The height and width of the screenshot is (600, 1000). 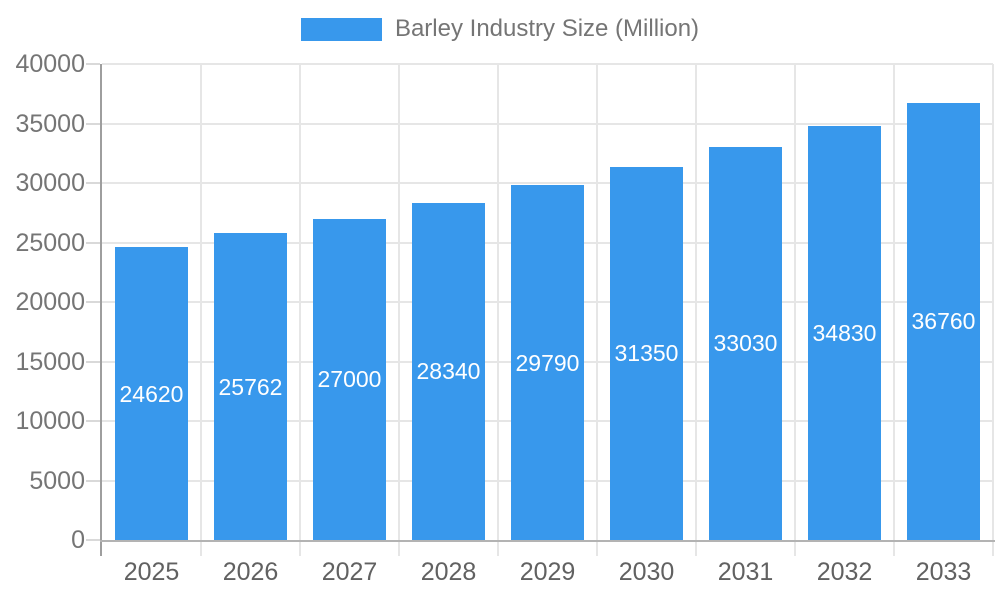 I want to click on bar-2033, so click(x=943, y=321).